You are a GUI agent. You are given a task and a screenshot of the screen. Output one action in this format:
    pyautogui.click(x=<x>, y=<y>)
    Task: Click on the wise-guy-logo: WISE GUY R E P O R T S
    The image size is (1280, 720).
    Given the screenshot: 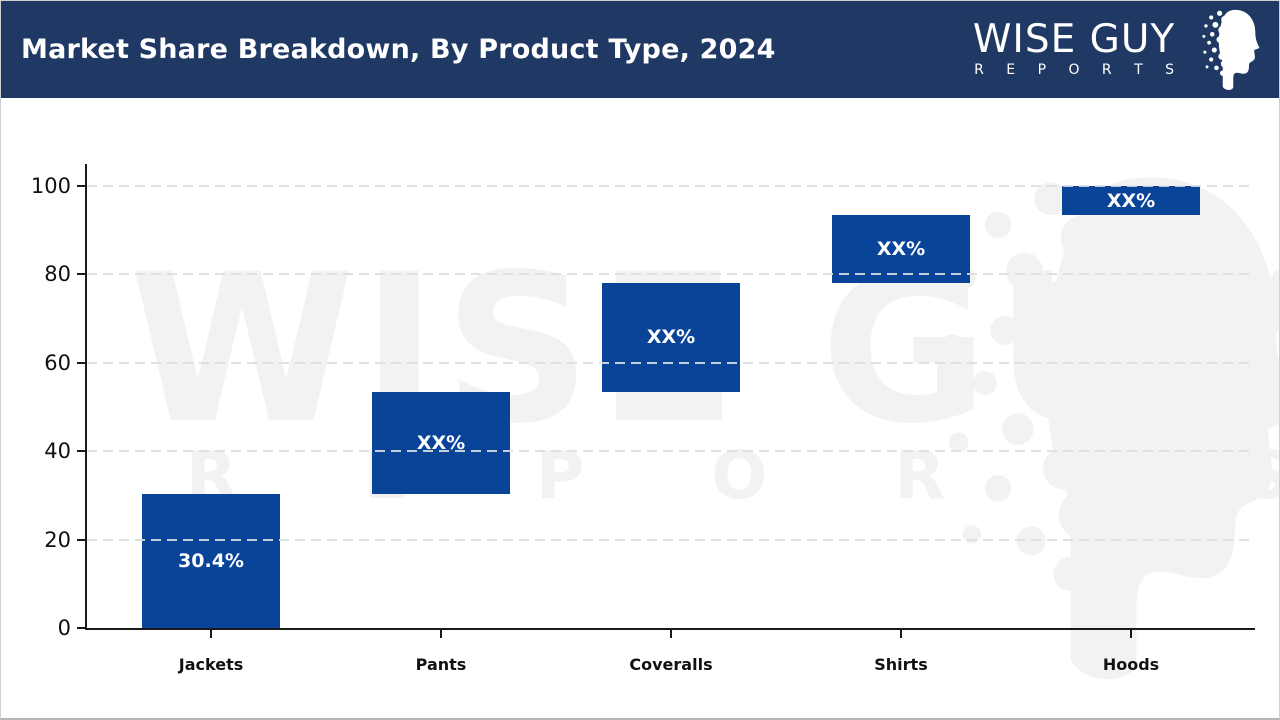 What is the action you would take?
    pyautogui.click(x=1116, y=49)
    